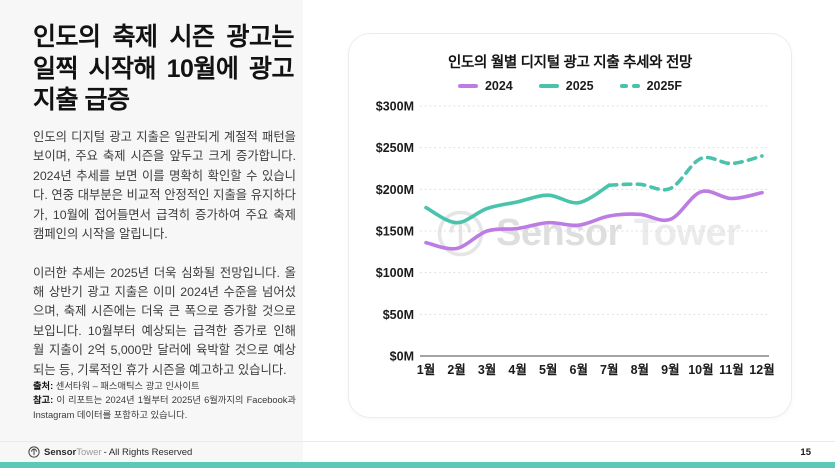 This screenshot has width=835, height=468. What do you see at coordinates (127, 386) in the screenshot?
I see `source-text: 센서타워 – 패스매틱스 광고 인사이트` at bounding box center [127, 386].